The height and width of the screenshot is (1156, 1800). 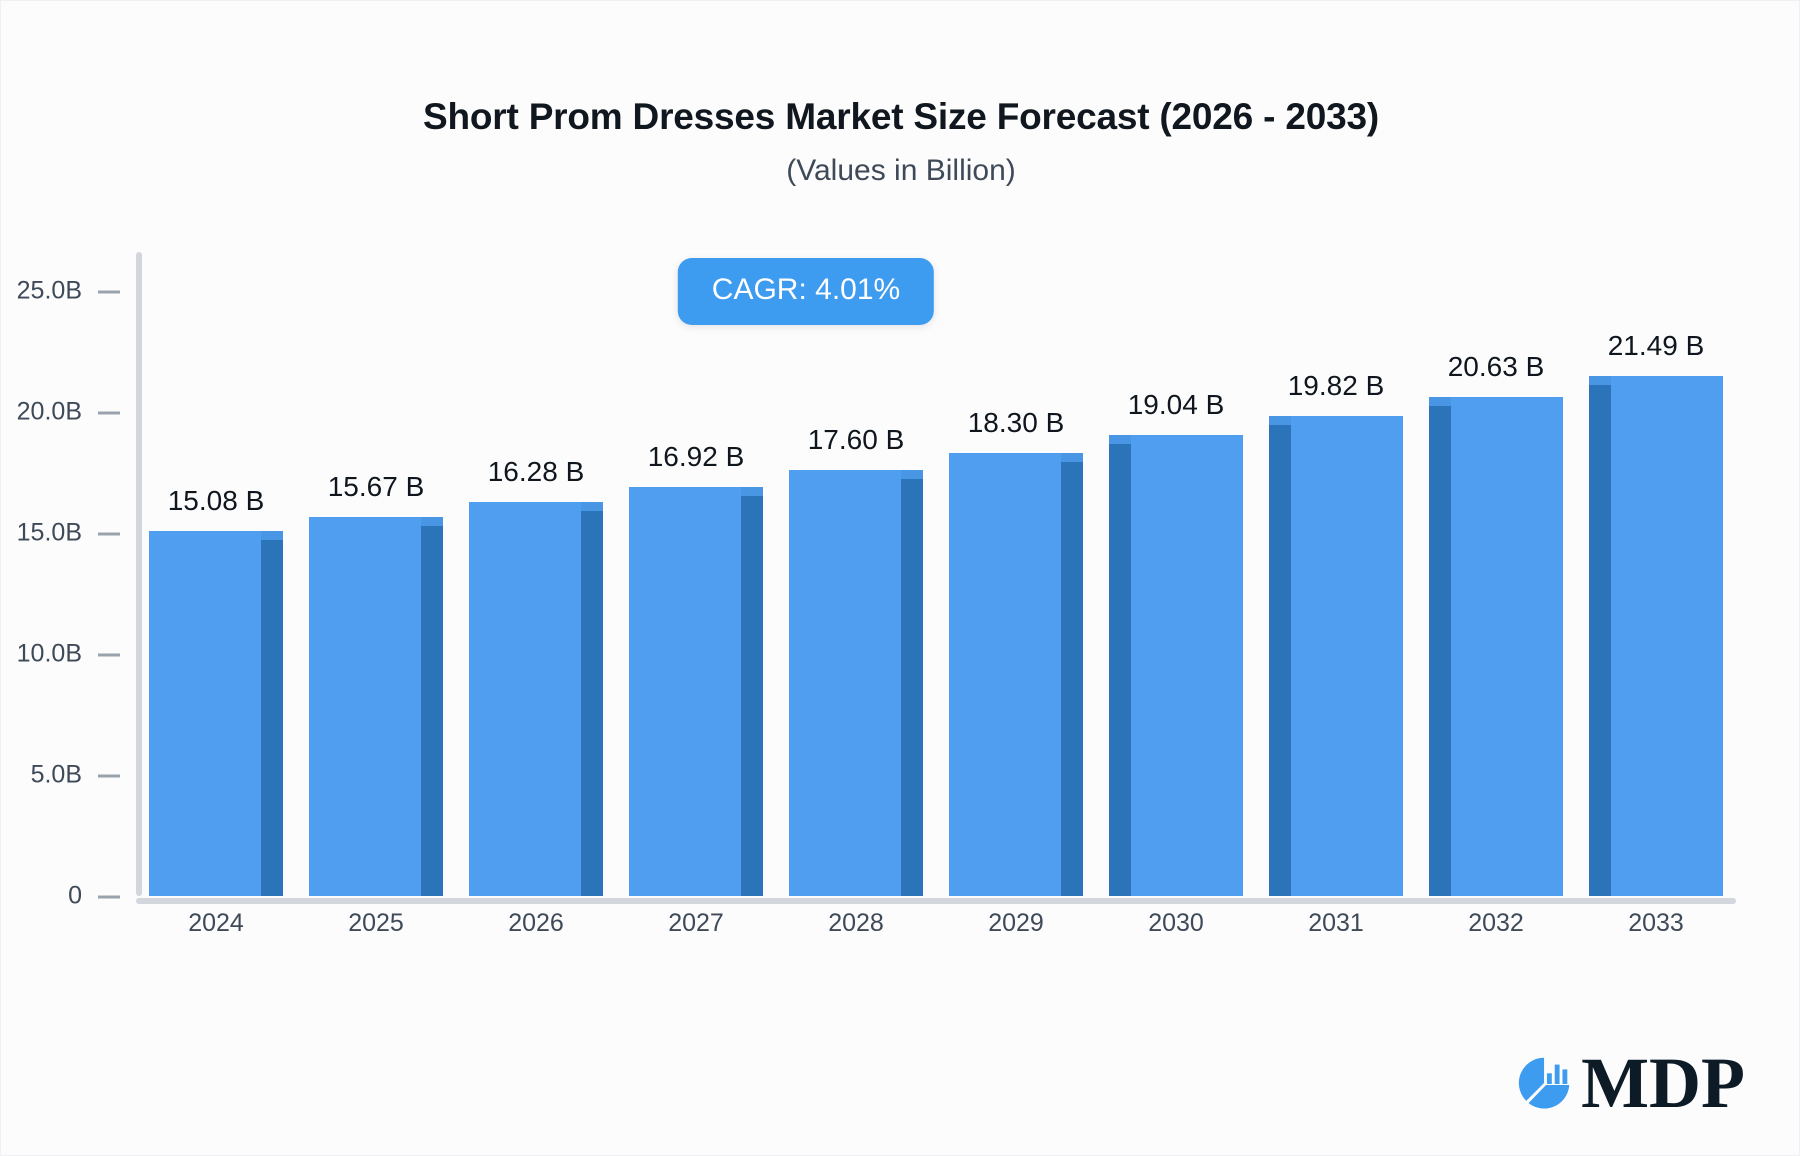 I want to click on bar-group: 15.08 B 2024, so click(x=216, y=614).